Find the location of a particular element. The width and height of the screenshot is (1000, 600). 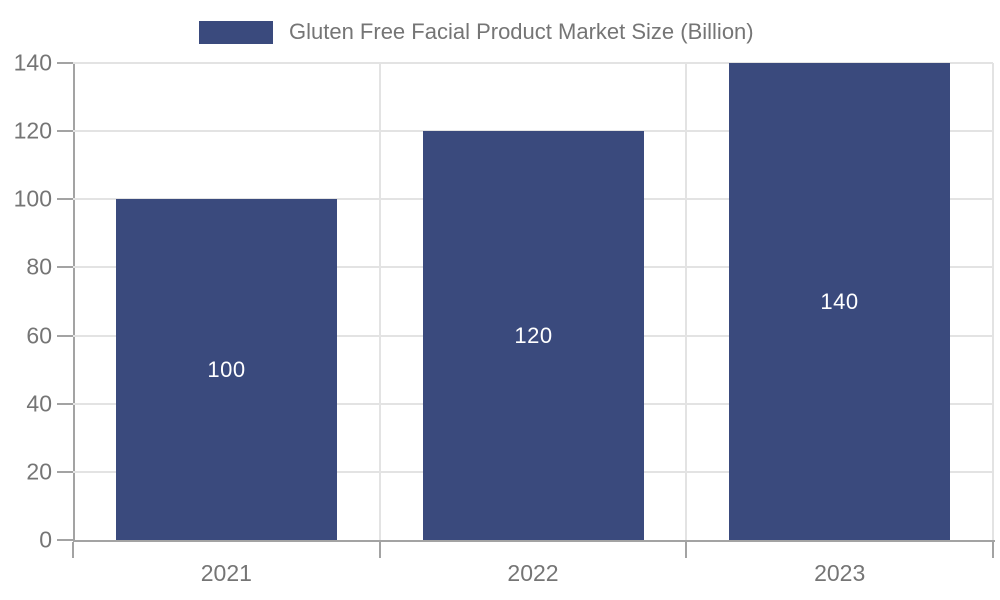

y-axis-tick-label: 0 is located at coordinates (45, 539).